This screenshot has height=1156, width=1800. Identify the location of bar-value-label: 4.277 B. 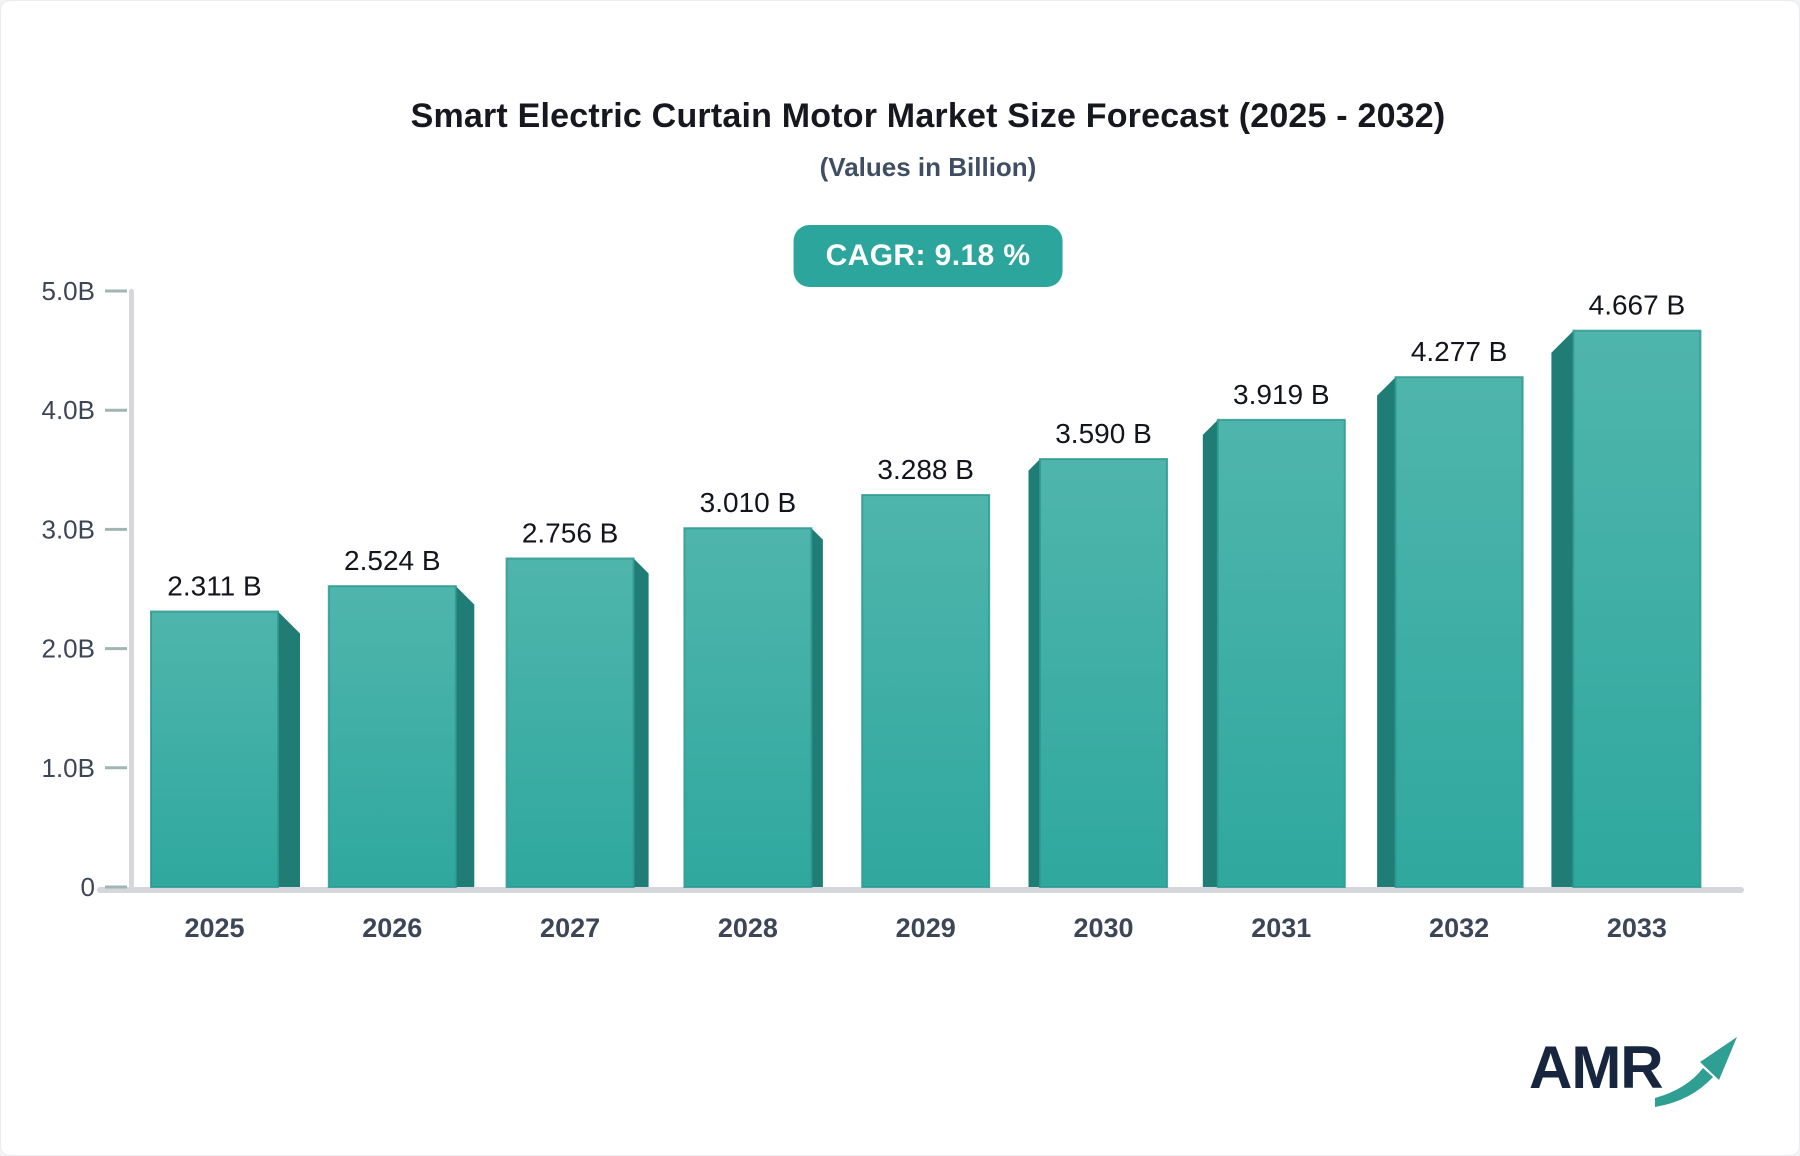
(1459, 351).